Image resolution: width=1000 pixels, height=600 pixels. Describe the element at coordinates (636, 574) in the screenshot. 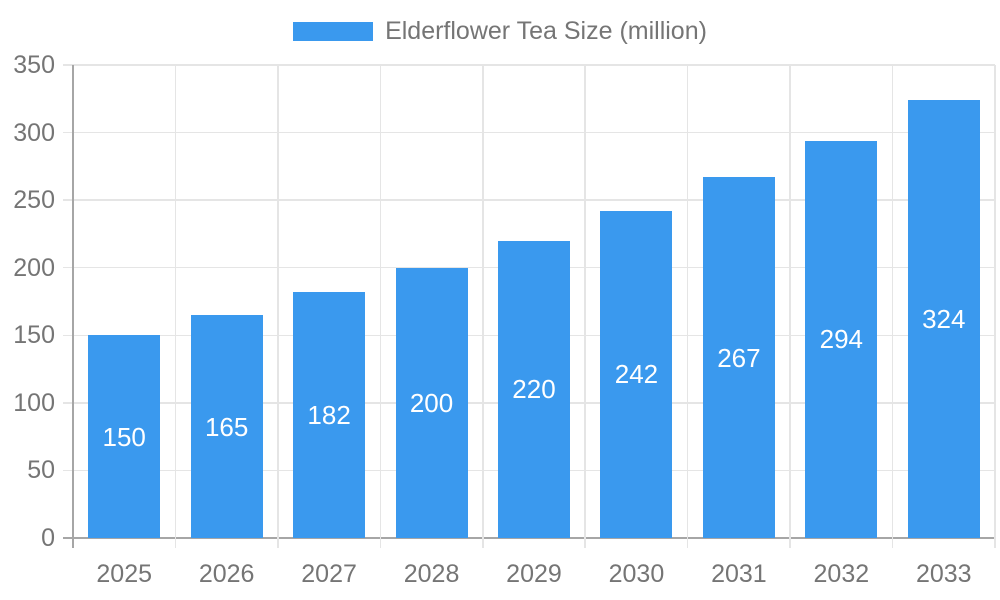

I see `x-tick-label: 2030` at that location.